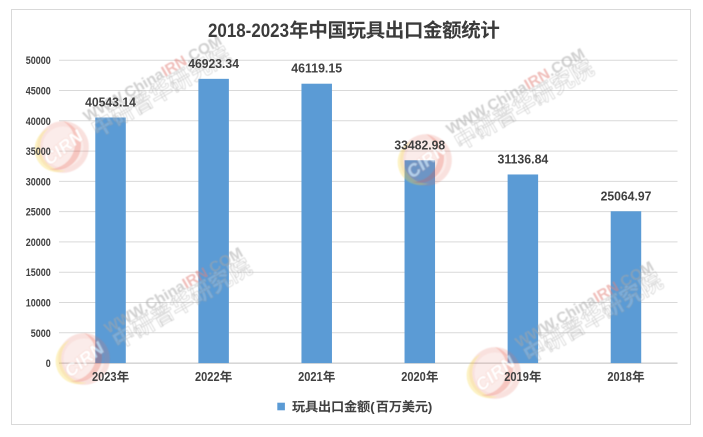 This screenshot has width=703, height=437. What do you see at coordinates (38, 273) in the screenshot?
I see `svg-text: 15000` at bounding box center [38, 273].